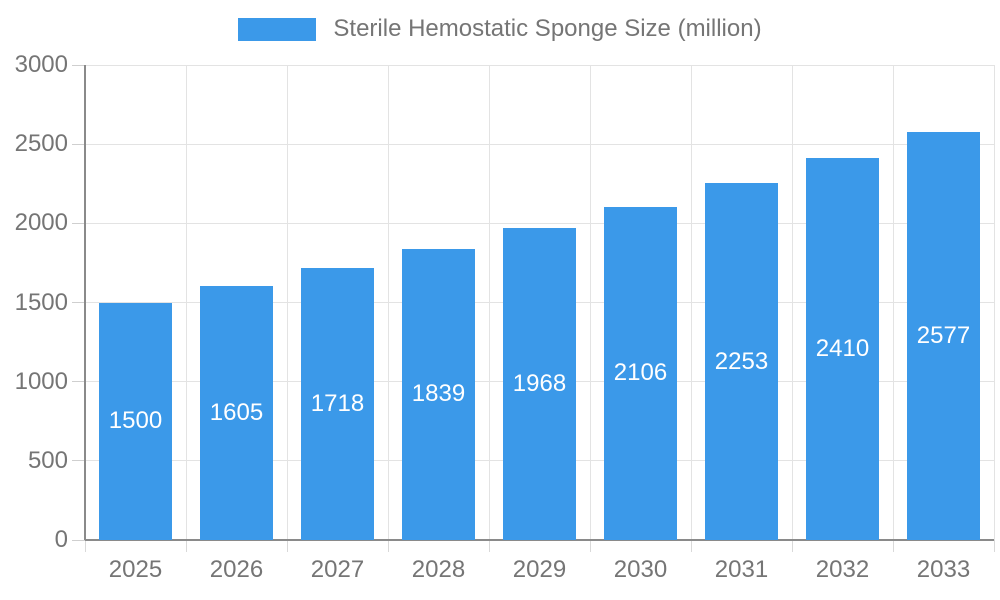 This screenshot has height=600, width=1000. What do you see at coordinates (41, 144) in the screenshot?
I see `y-axis-label: 2500` at bounding box center [41, 144].